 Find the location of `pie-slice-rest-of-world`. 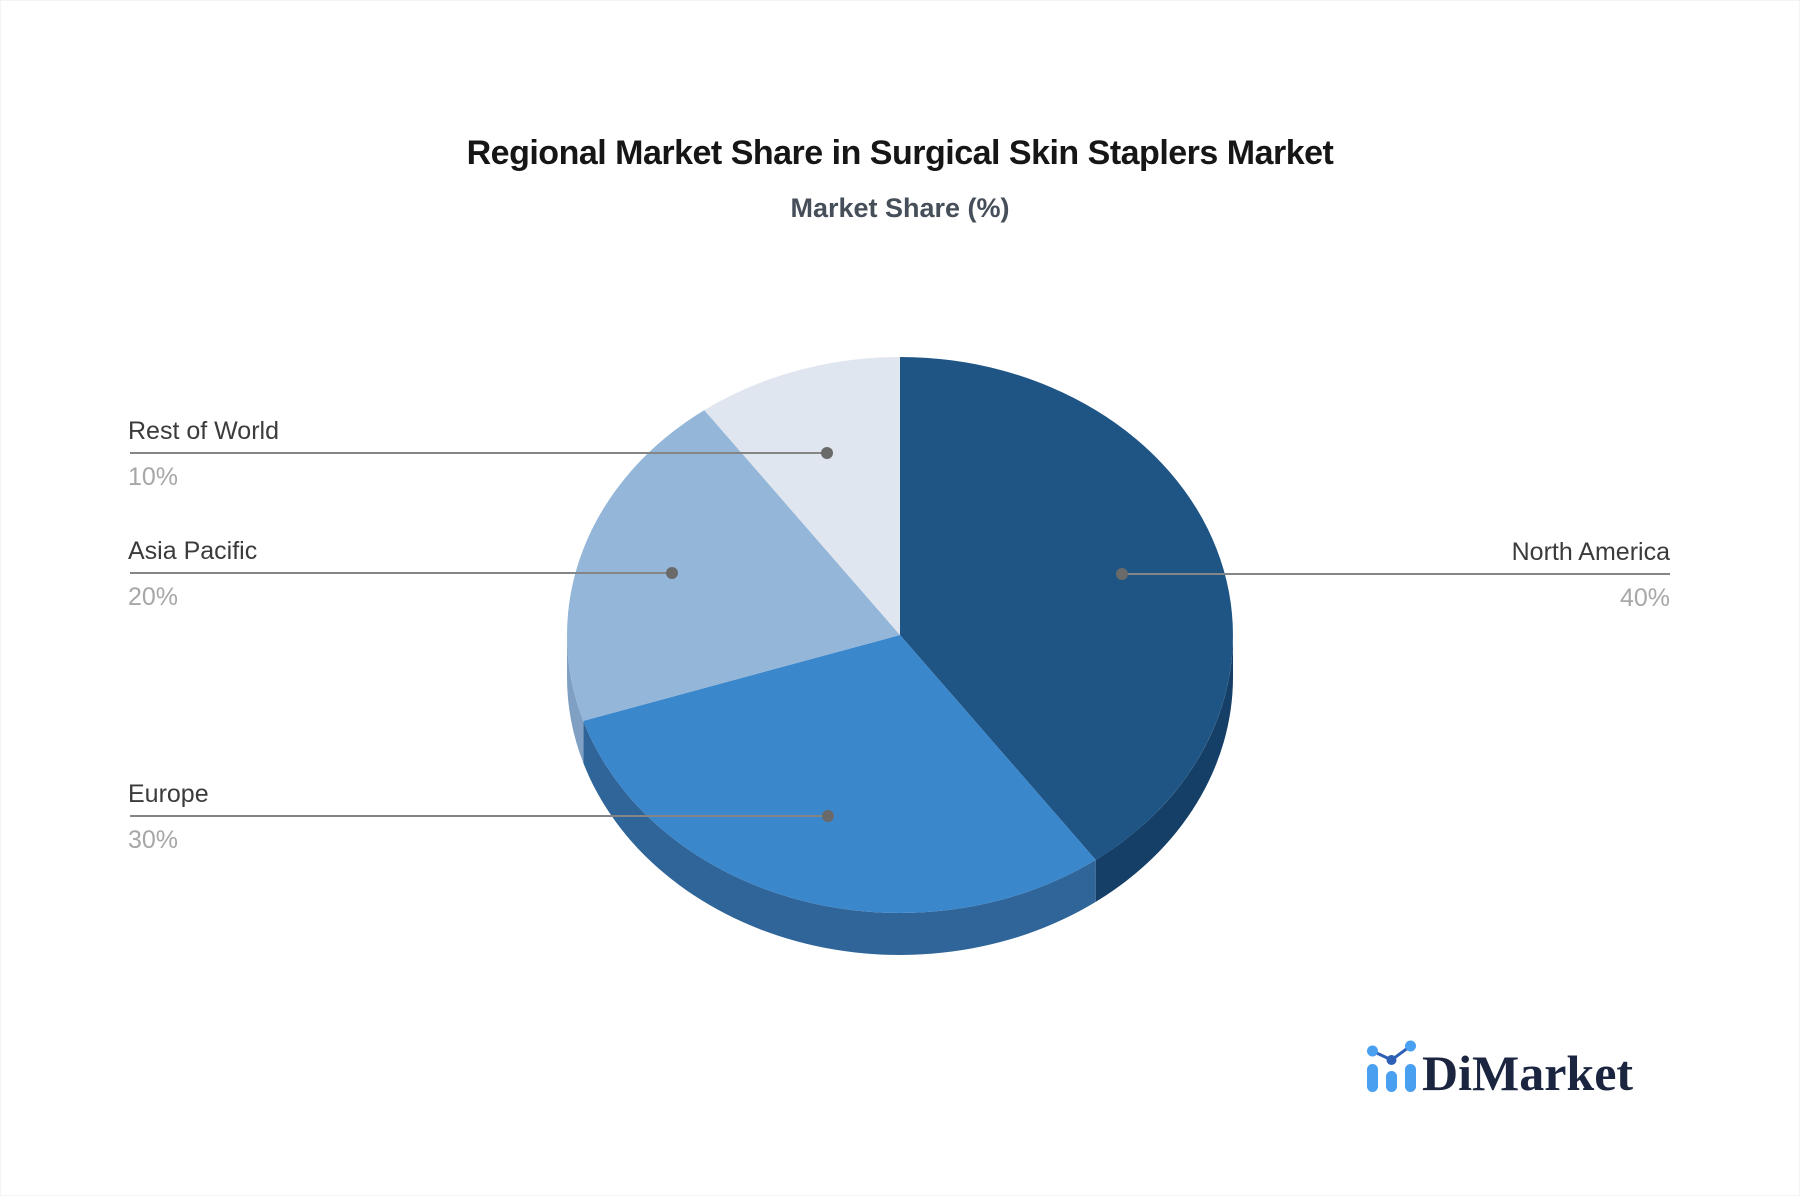

pie-slice-rest-of-world is located at coordinates (802, 496).